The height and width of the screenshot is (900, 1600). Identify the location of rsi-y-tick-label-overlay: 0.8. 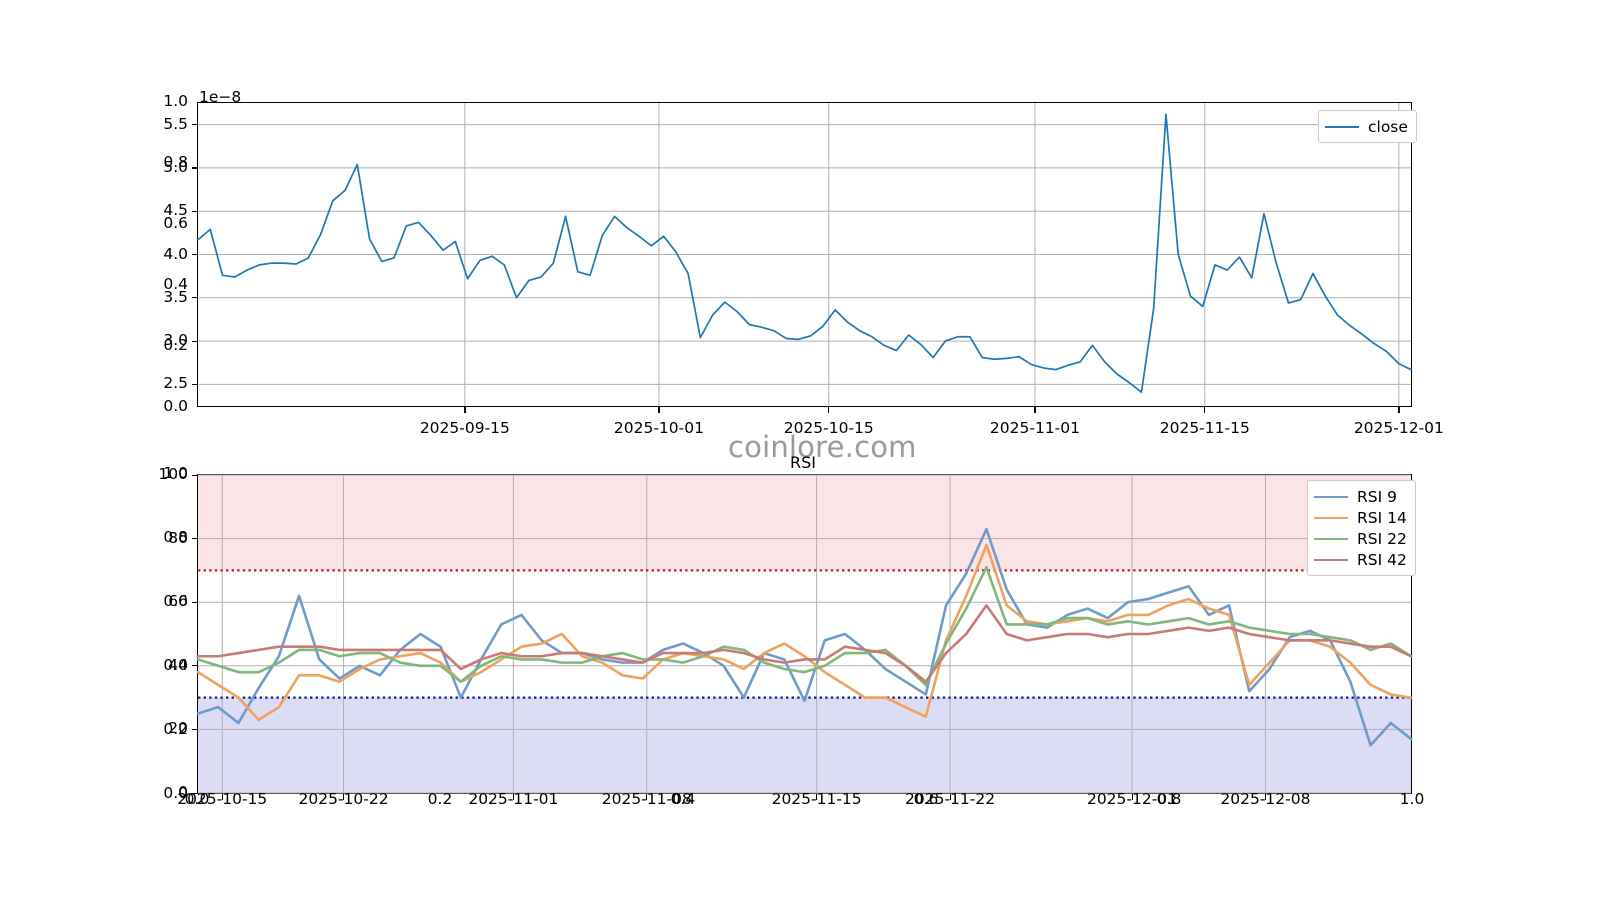
(175, 537).